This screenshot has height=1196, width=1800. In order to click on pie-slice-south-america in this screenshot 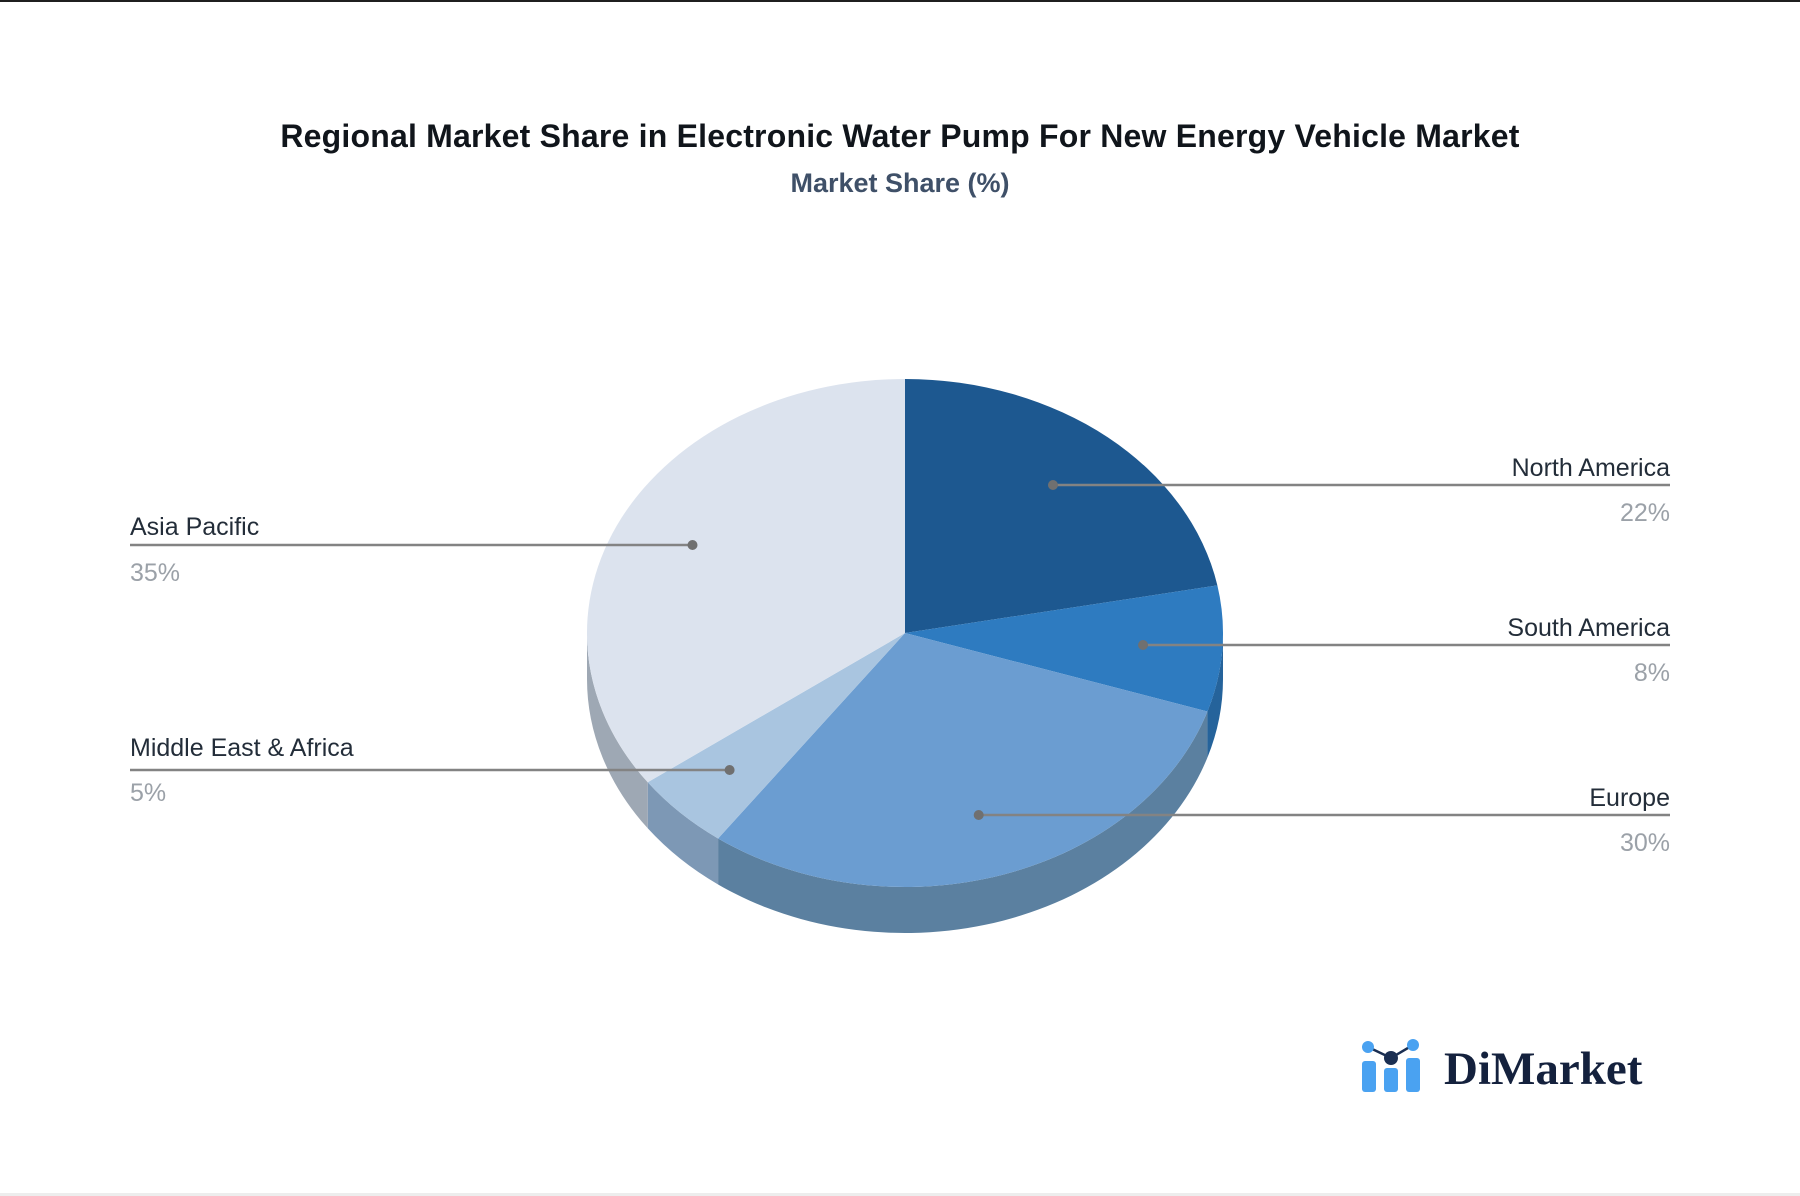, I will do `click(1064, 648)`.